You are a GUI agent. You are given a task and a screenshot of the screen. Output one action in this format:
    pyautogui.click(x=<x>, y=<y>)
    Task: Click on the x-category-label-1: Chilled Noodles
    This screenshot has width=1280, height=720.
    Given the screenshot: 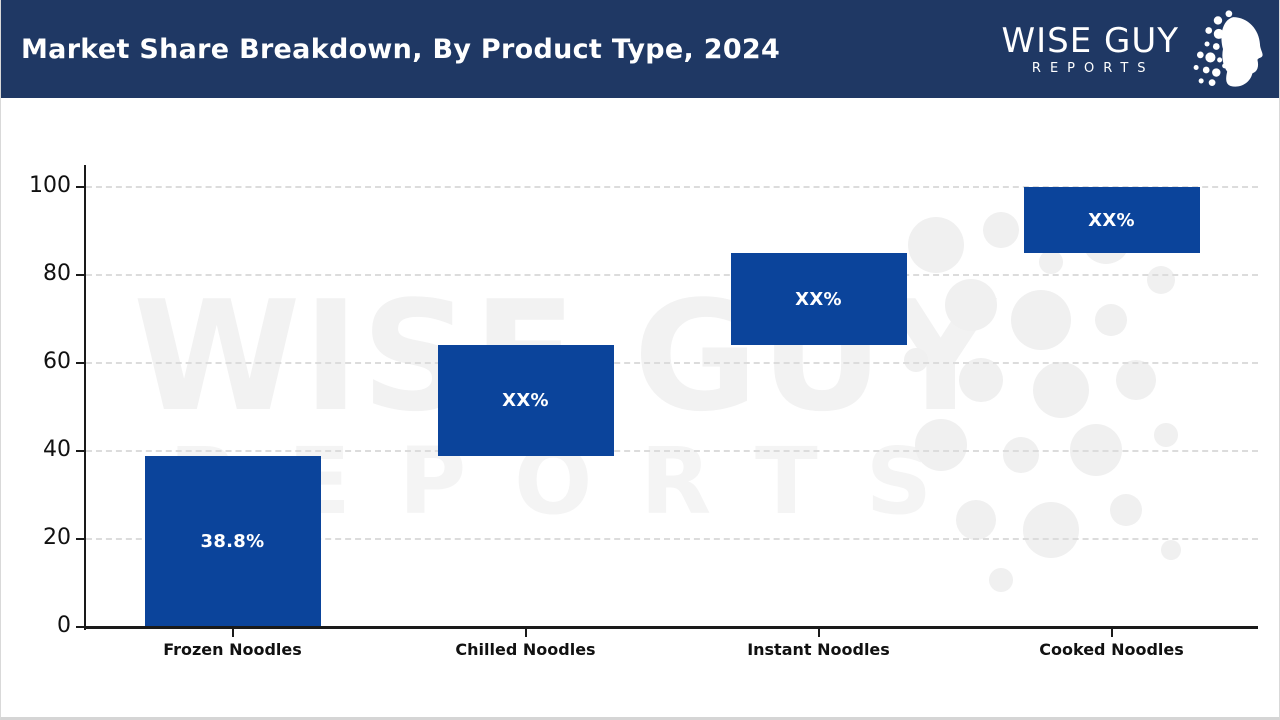 What is the action you would take?
    pyautogui.click(x=525, y=649)
    